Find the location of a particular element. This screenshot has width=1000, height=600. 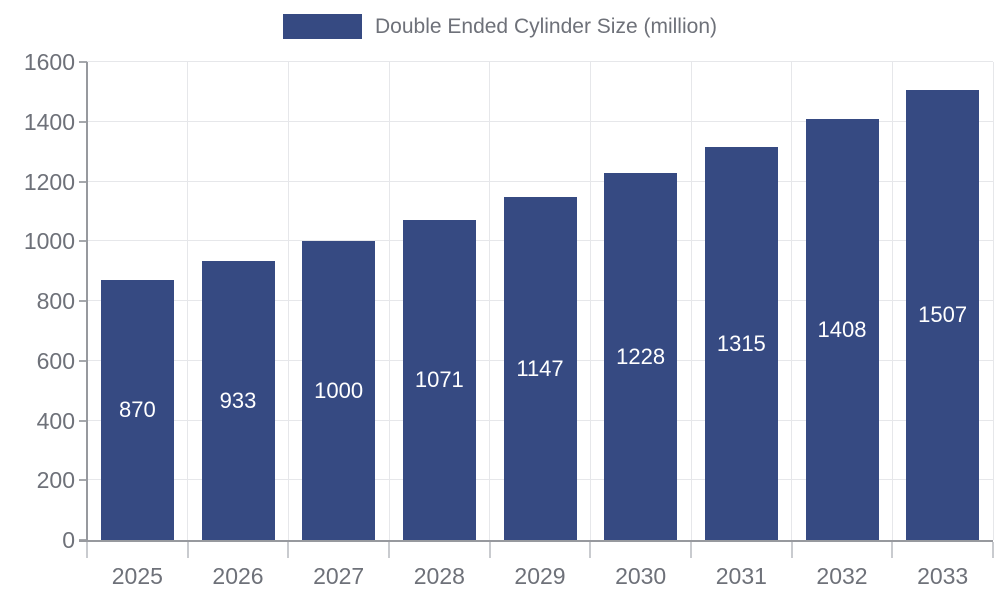

bar-value-label: 1147 is located at coordinates (540, 368).